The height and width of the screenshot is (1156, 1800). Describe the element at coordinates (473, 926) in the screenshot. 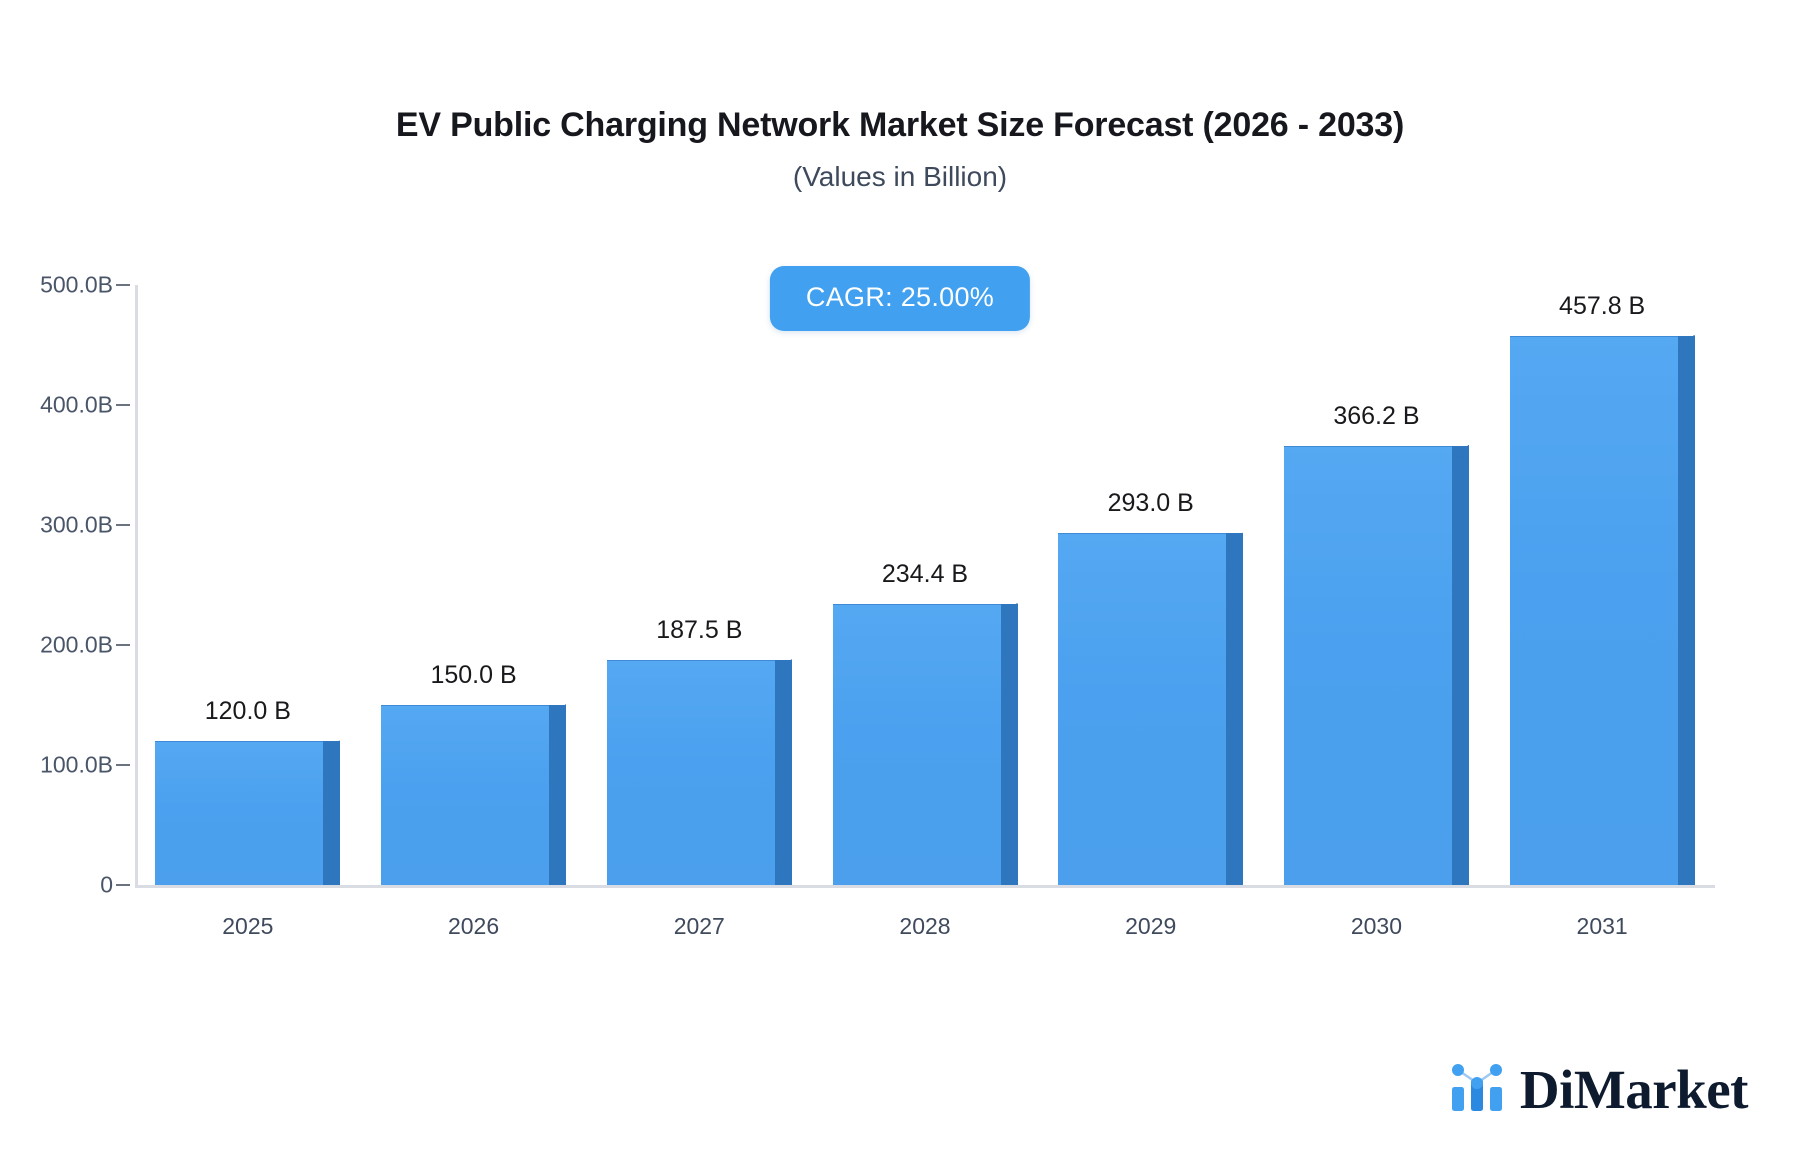

I see `x-axis-tick-label: 2026` at that location.